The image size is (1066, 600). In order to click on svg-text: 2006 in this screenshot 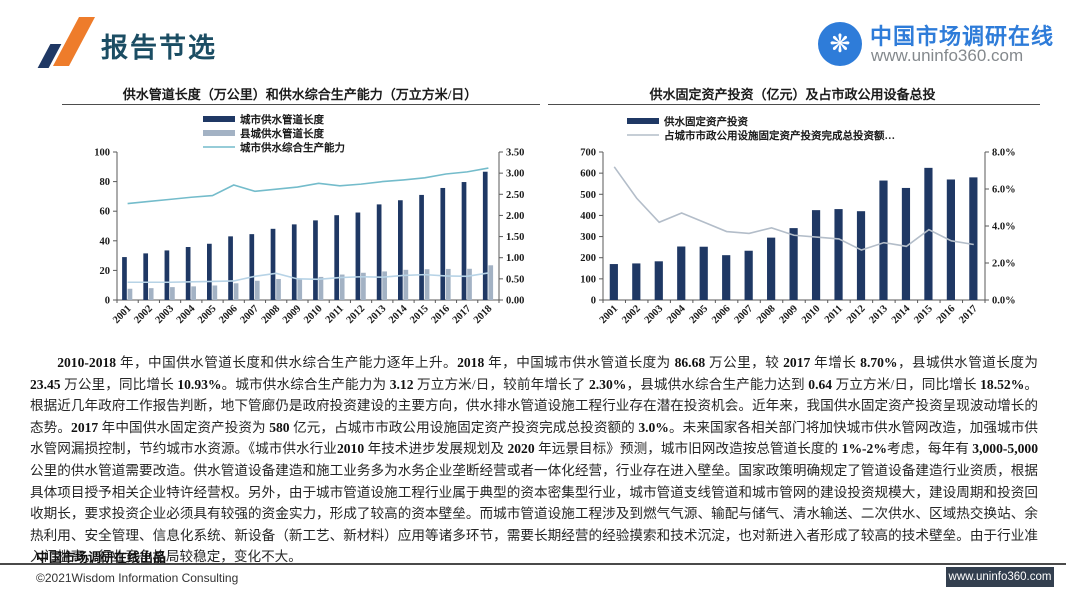, I will do `click(228, 314)`.